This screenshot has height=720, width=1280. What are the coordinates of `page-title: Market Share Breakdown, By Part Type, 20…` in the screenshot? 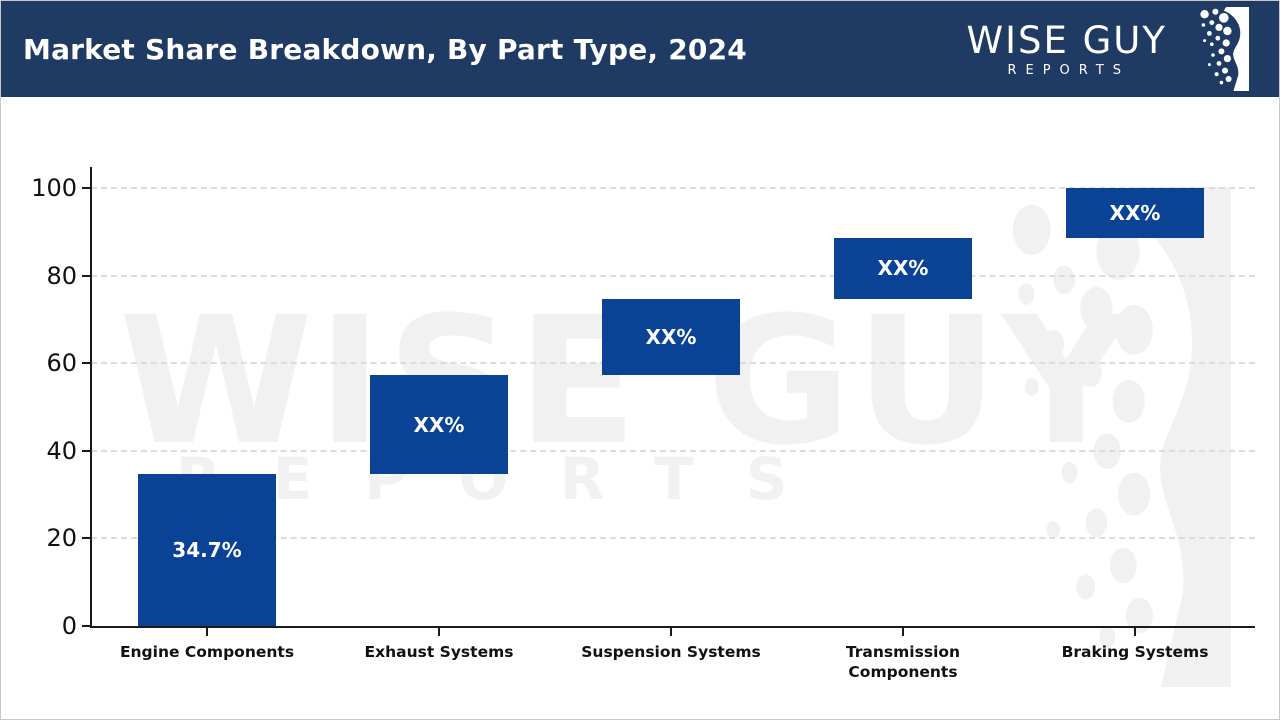 It's located at (385, 49).